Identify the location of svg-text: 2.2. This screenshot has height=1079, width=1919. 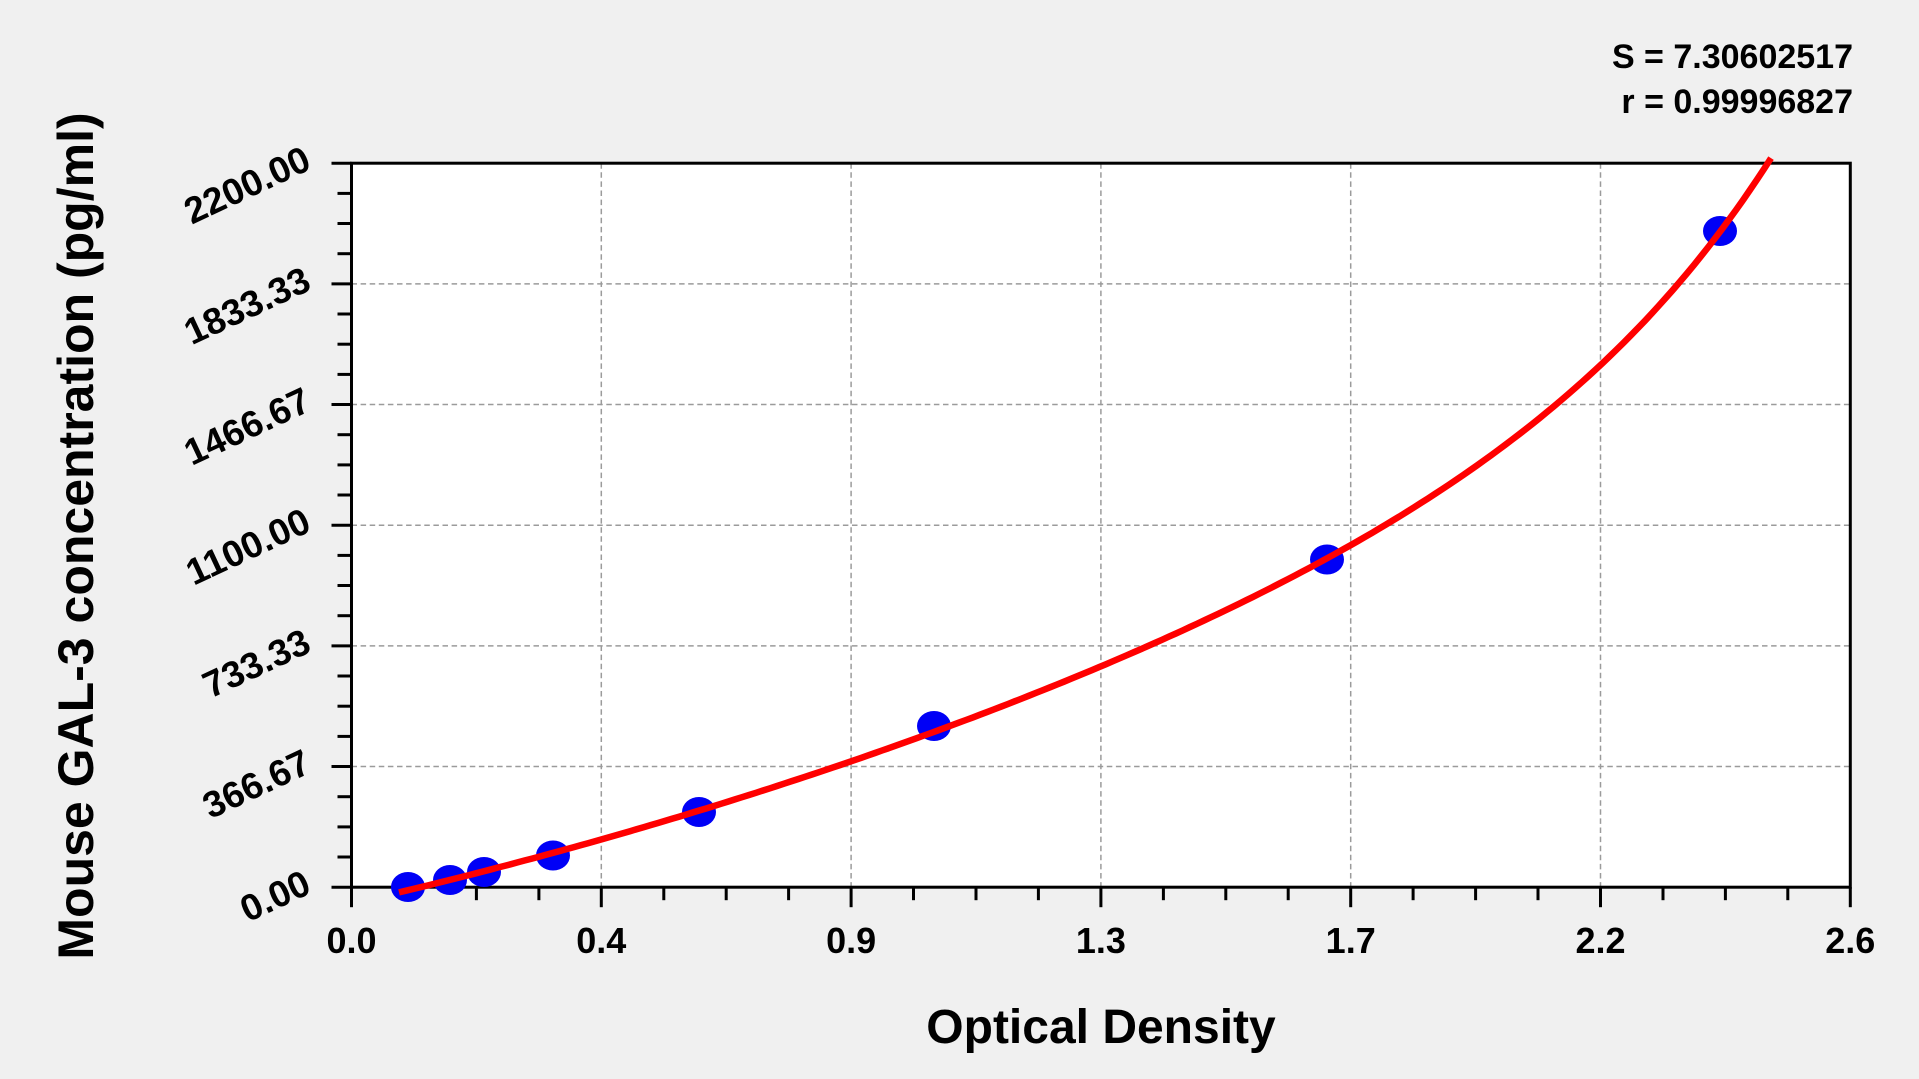
(1600, 940).